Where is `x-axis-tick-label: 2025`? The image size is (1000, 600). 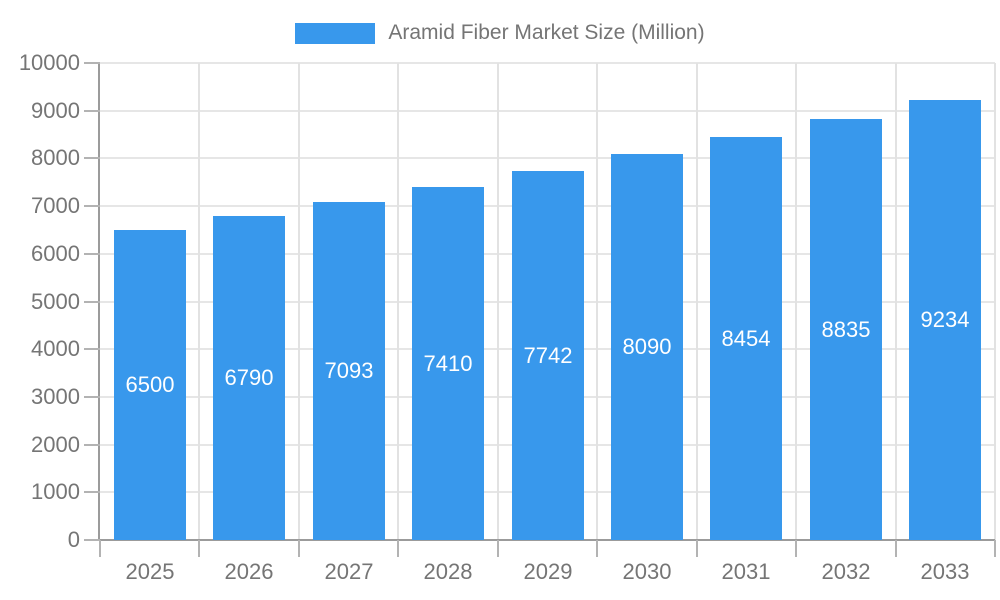 x-axis-tick-label: 2025 is located at coordinates (150, 571).